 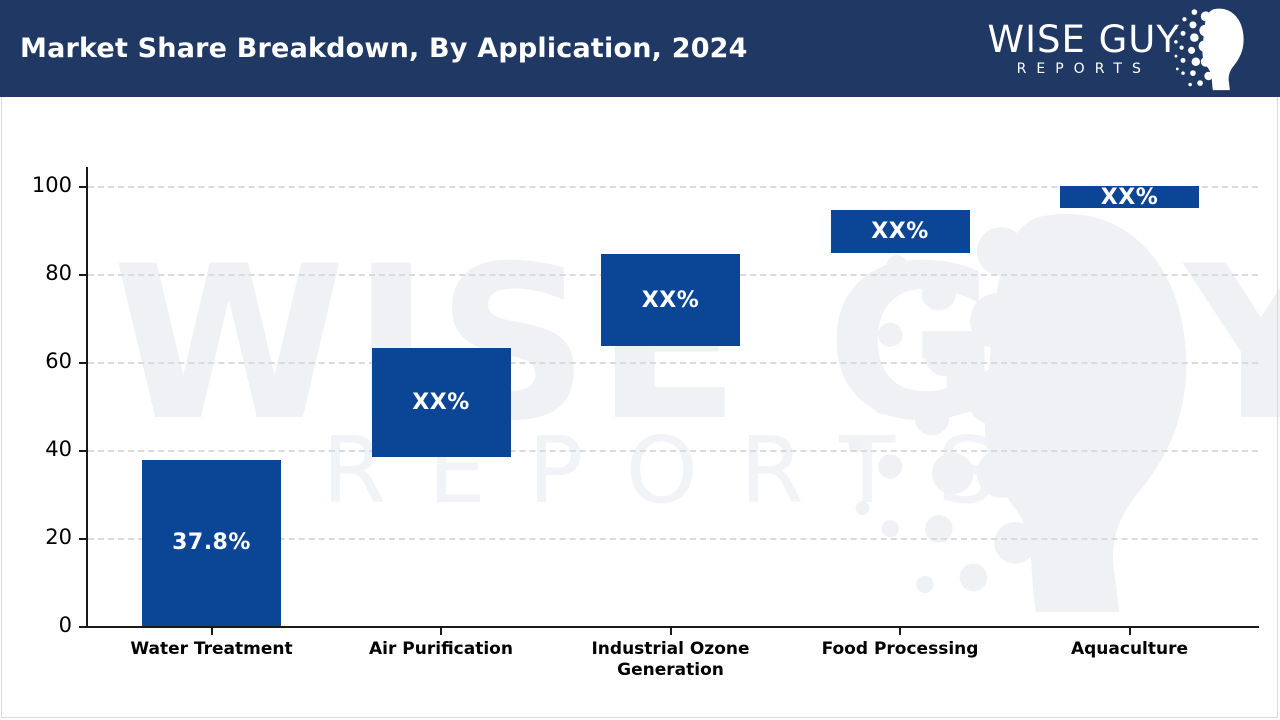 What do you see at coordinates (441, 649) in the screenshot?
I see `category-label-air-purification: Air Purification` at bounding box center [441, 649].